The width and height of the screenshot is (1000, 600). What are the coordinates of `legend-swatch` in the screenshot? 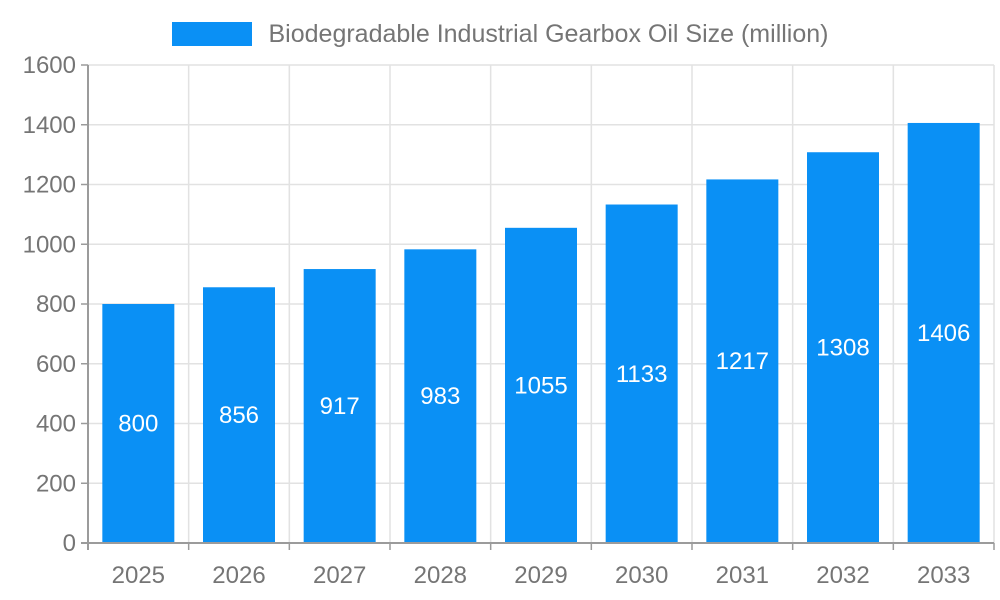 It's located at (211, 34).